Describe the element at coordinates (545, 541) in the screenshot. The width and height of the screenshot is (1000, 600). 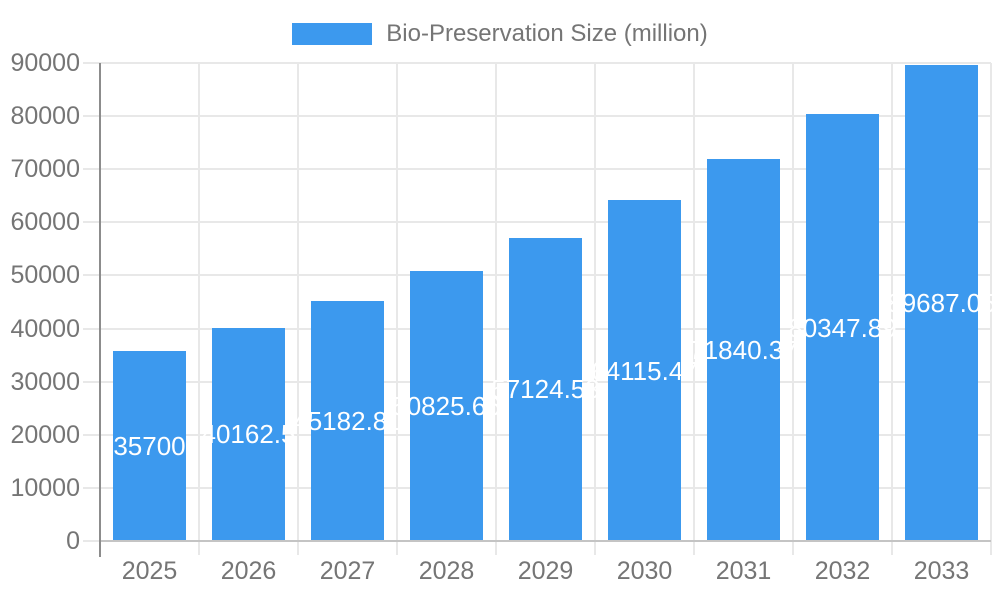
I see `x-axis-line` at that location.